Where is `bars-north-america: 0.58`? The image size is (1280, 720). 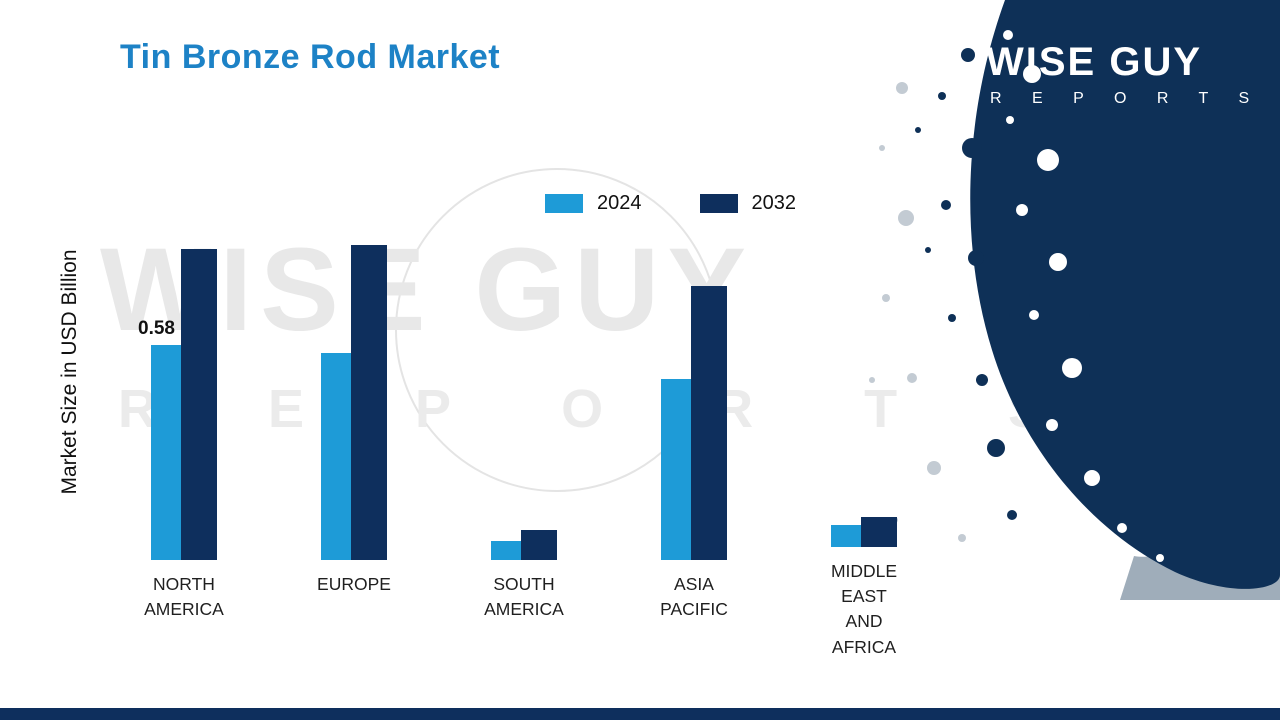 bars-north-america: 0.58 is located at coordinates (177, 375).